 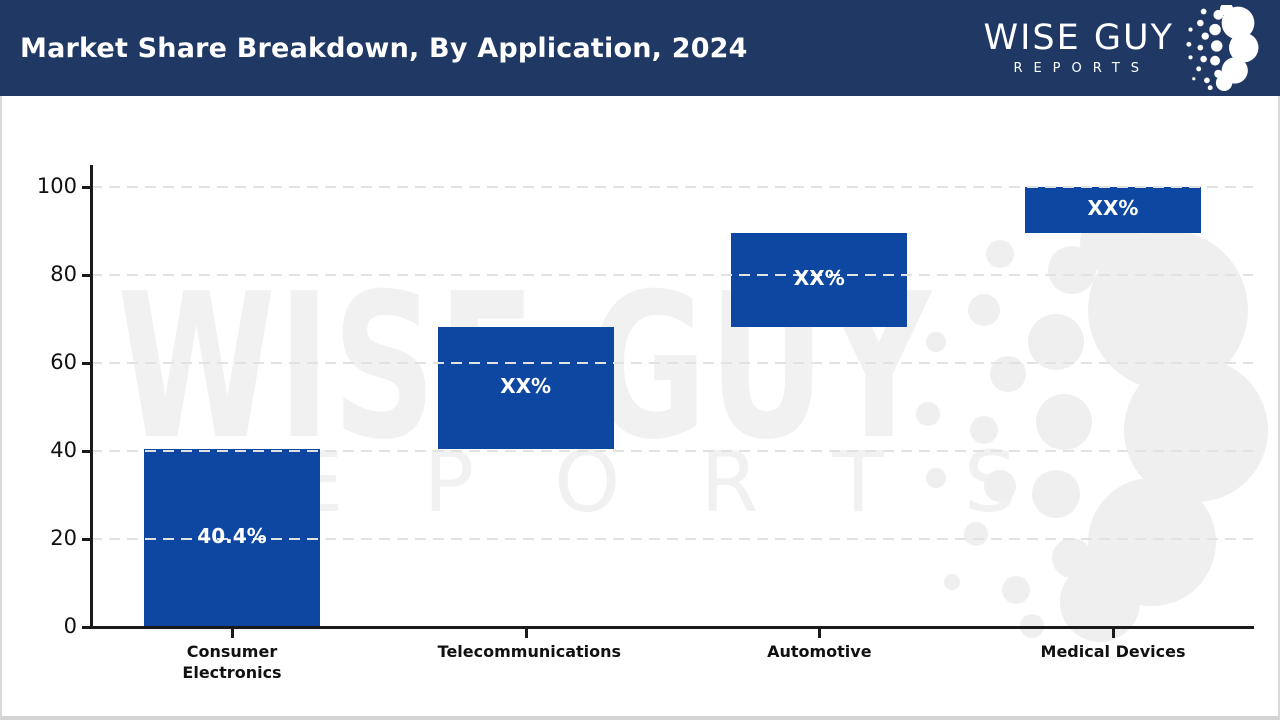 I want to click on face-profile-icon, so click(x=1220, y=48).